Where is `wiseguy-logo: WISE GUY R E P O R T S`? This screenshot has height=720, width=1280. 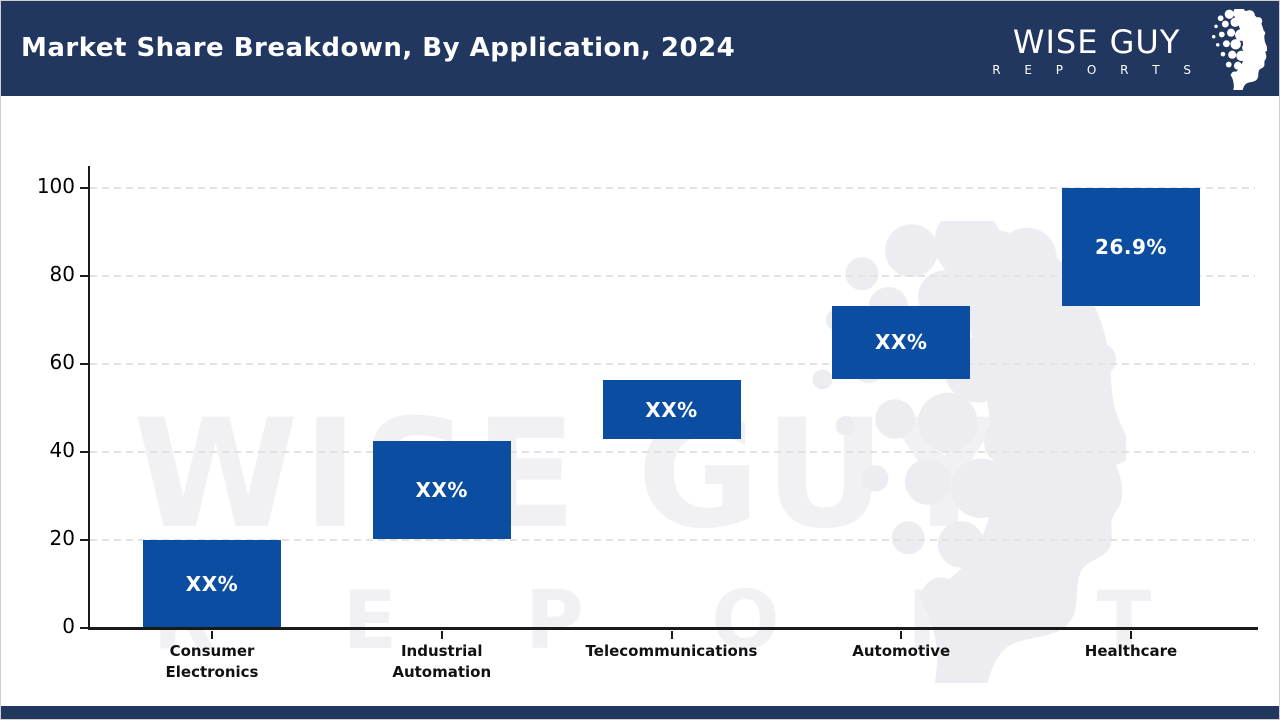
wiseguy-logo: WISE GUY R E P O R T S is located at coordinates (1129, 49).